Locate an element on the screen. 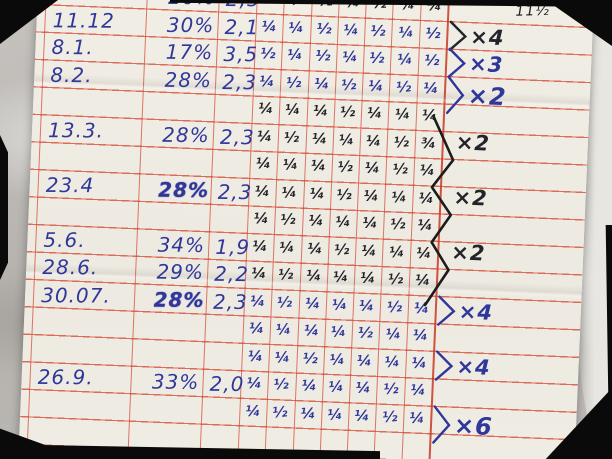 Image resolution: width=612 pixels, height=459 pixels. date-cell: 8.2. is located at coordinates (71, 74).